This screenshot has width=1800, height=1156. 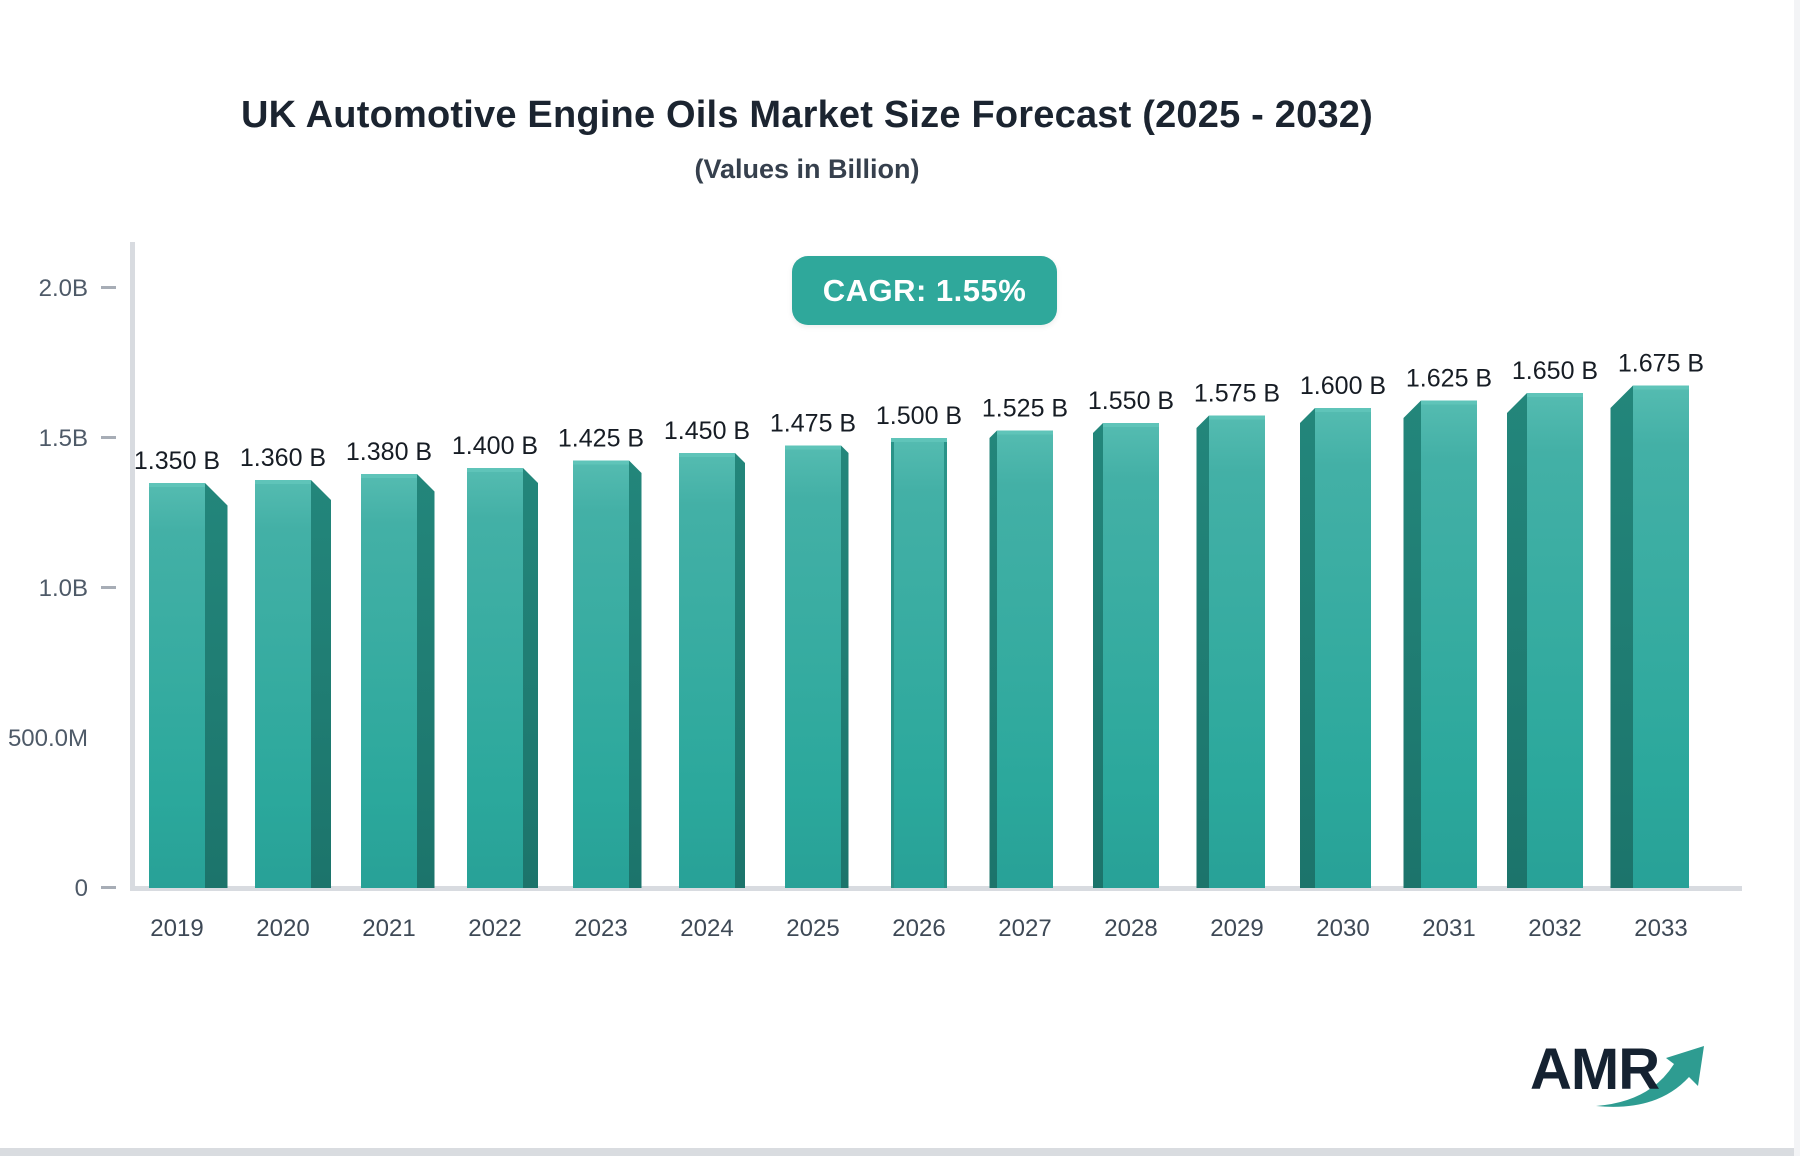 I want to click on y-axis-label: 500.0M, so click(x=48, y=738).